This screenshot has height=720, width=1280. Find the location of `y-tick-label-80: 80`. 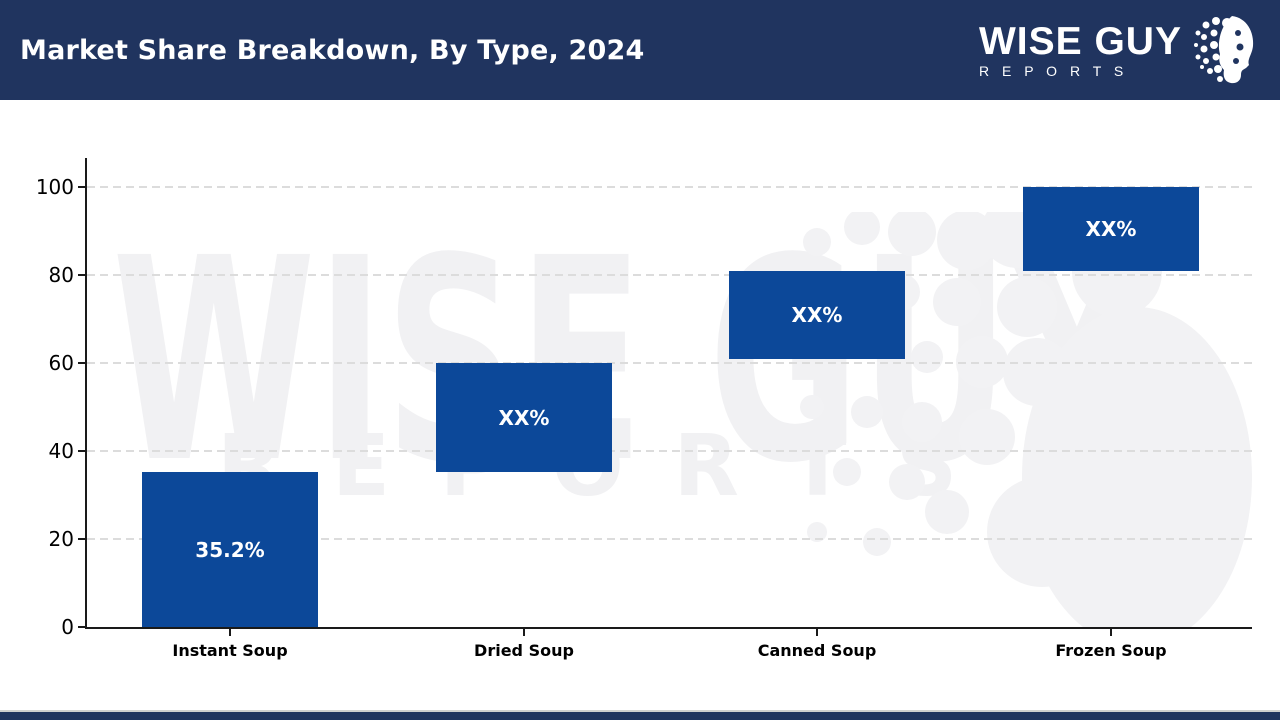

y-tick-label-80: 80 is located at coordinates (61, 275).